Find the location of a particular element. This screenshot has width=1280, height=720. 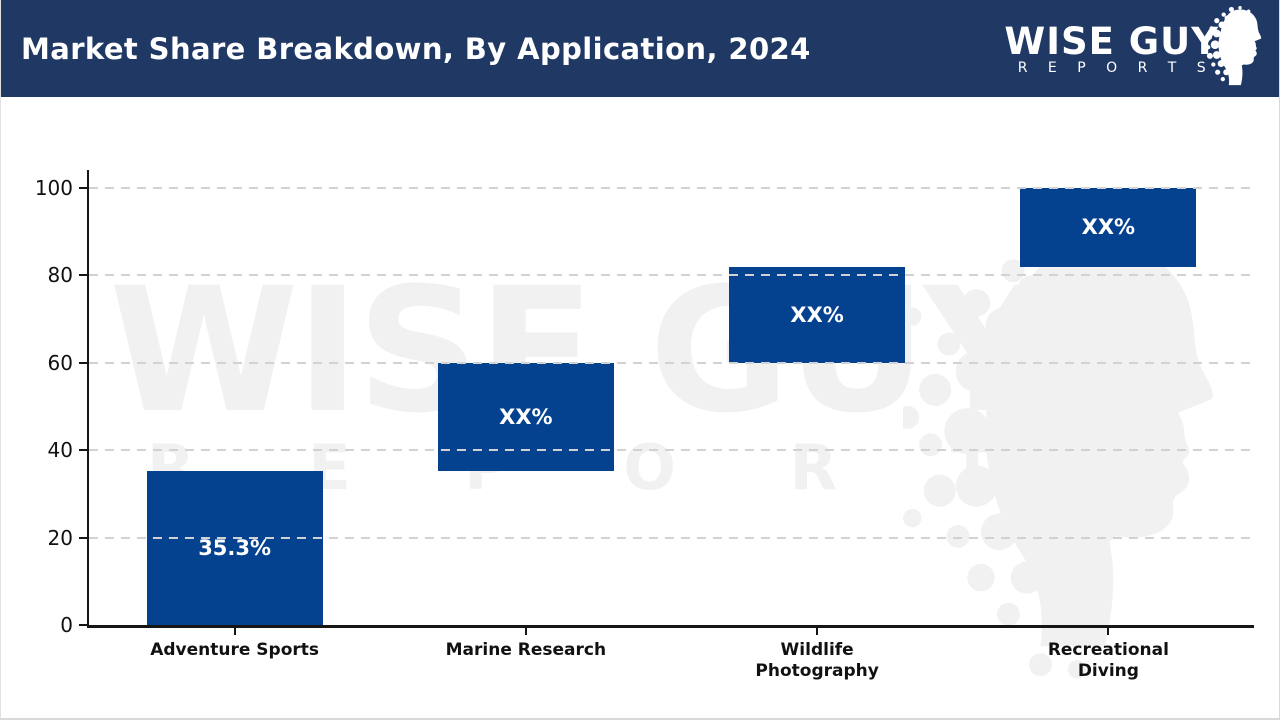

wiseguy-logo-text: WISE GUY R E P O R T S is located at coordinates (1111, 48).